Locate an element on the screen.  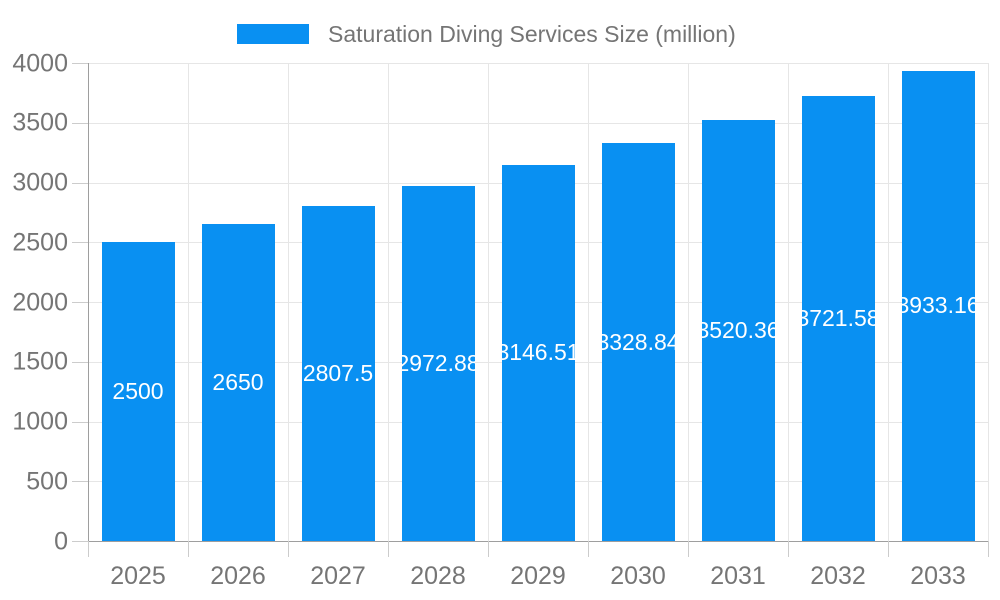
x-tick-label: 2032 is located at coordinates (838, 576).